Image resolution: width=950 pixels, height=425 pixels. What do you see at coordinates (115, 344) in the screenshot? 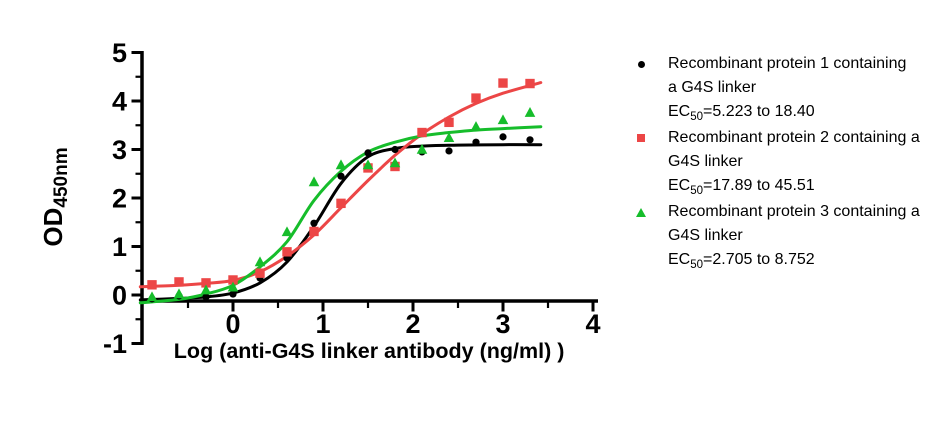
I see `y-tick-label: -1` at bounding box center [115, 344].